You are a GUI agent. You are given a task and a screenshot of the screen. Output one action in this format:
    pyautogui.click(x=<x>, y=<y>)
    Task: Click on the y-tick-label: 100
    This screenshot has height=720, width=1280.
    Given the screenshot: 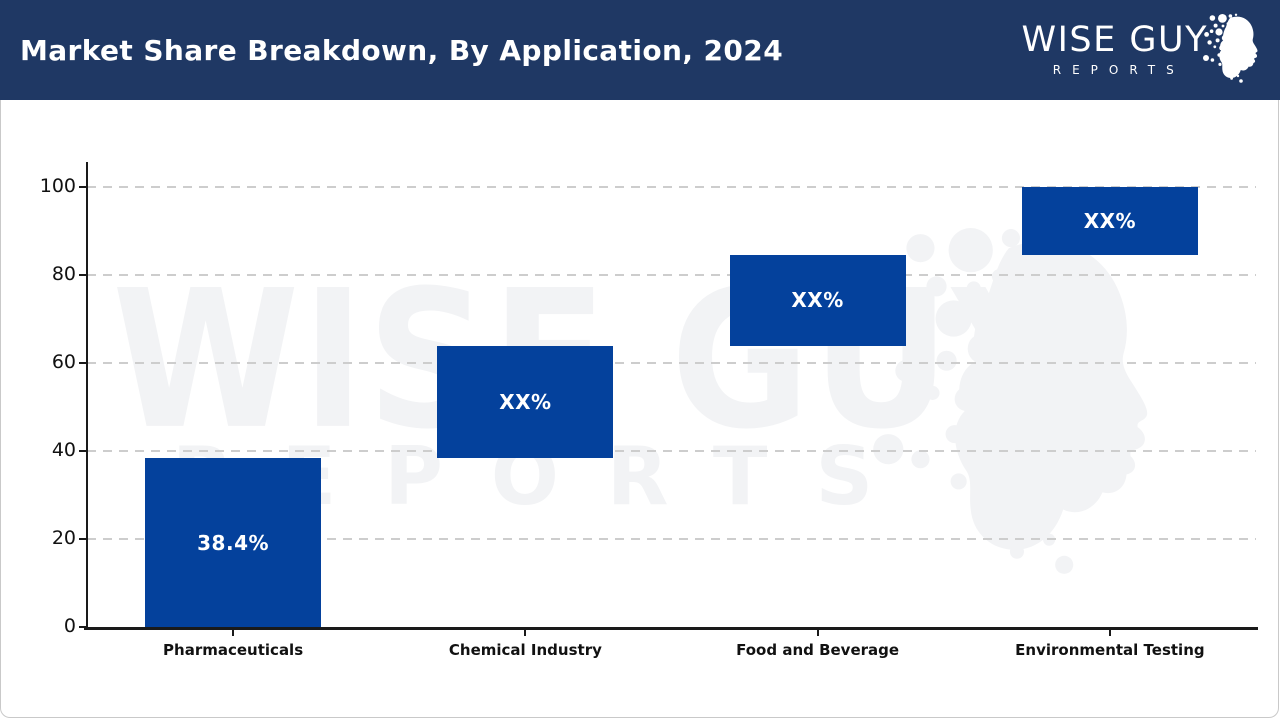 What is the action you would take?
    pyautogui.click(x=57, y=186)
    